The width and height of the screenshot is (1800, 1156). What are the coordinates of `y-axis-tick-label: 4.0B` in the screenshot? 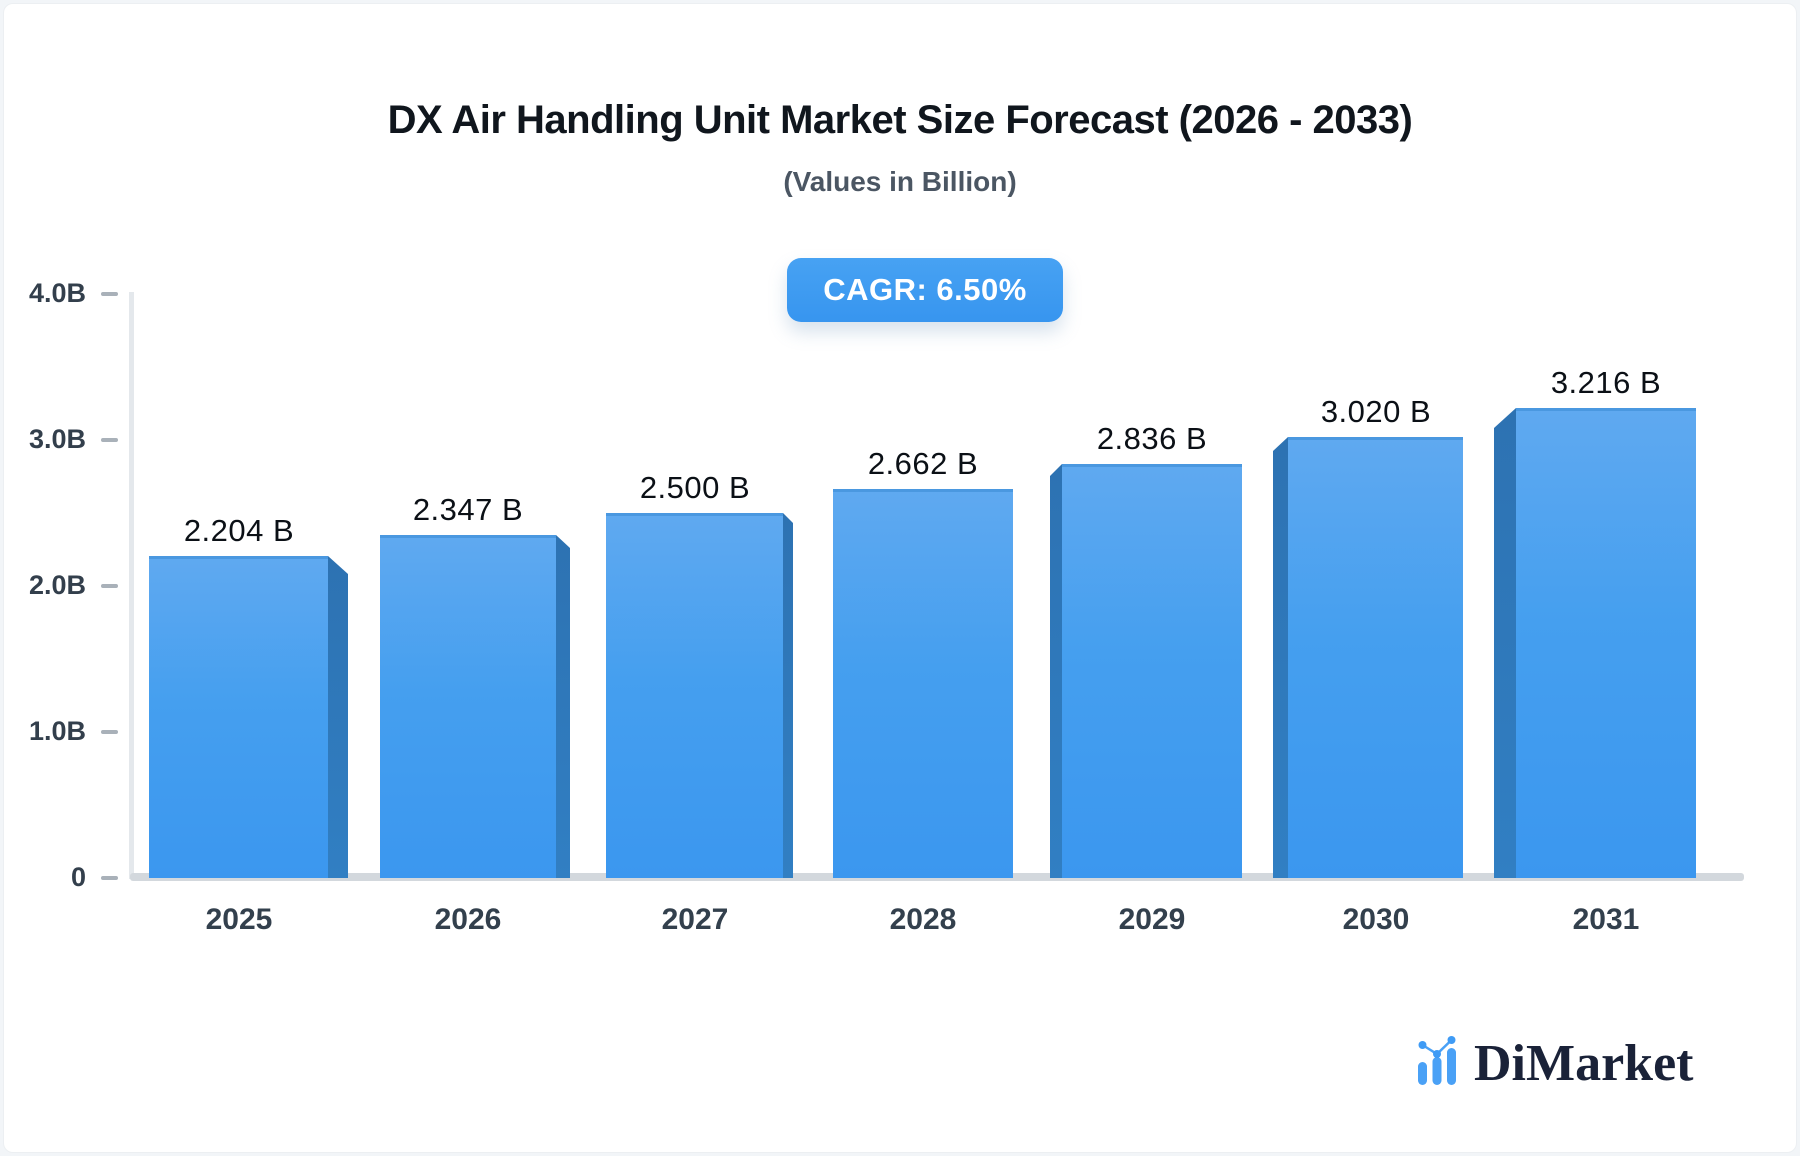 It's located at (57, 293).